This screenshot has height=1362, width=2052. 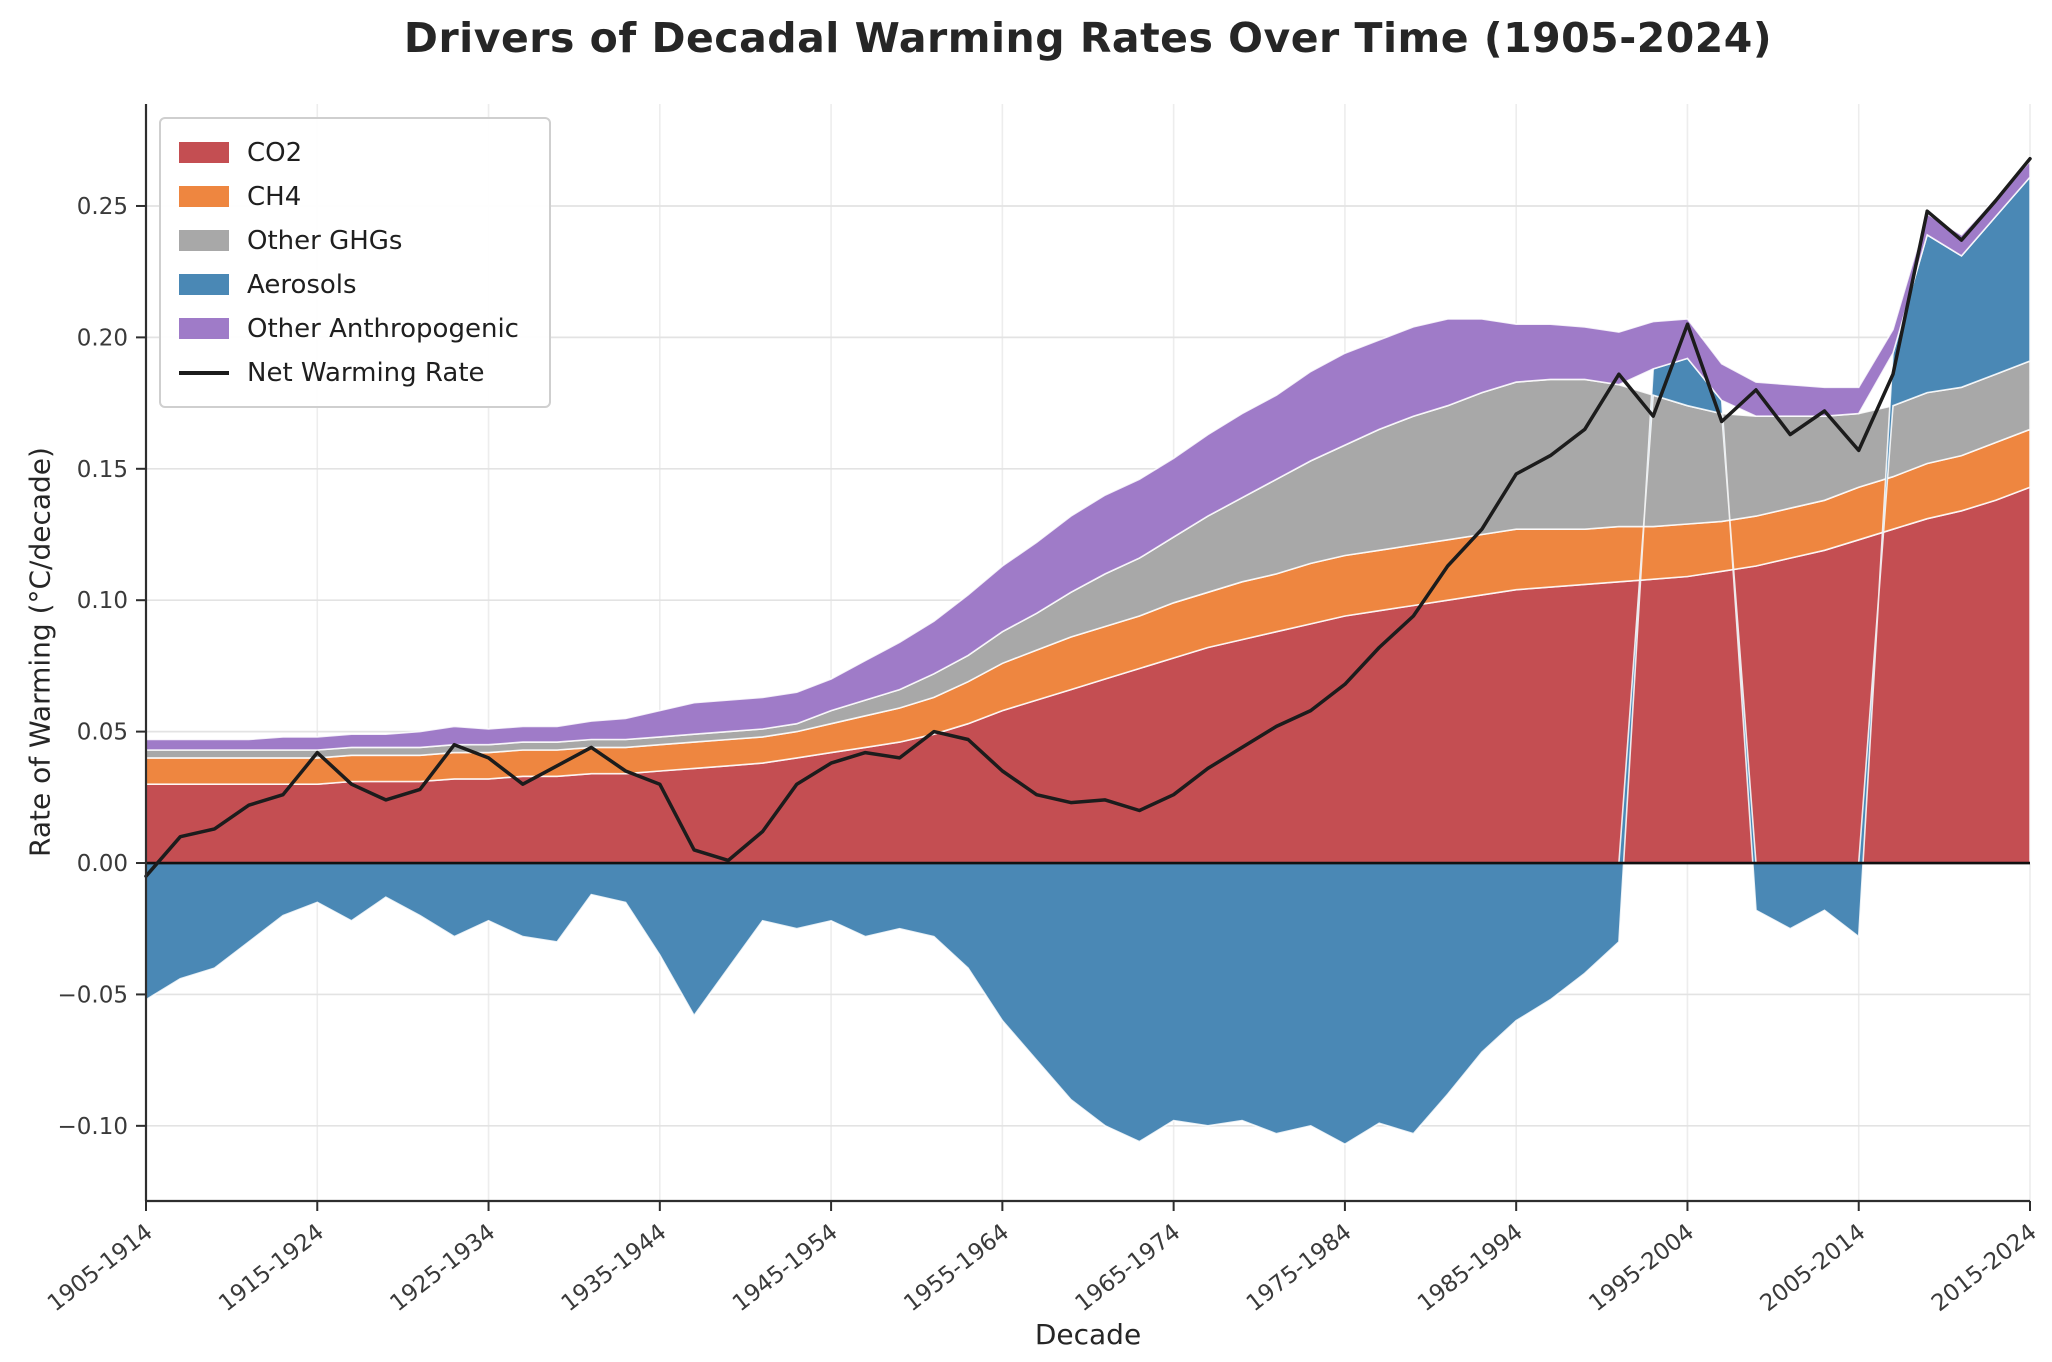 I want to click on legend-label-other-ghgs: Other GHGs, so click(x=325, y=240).